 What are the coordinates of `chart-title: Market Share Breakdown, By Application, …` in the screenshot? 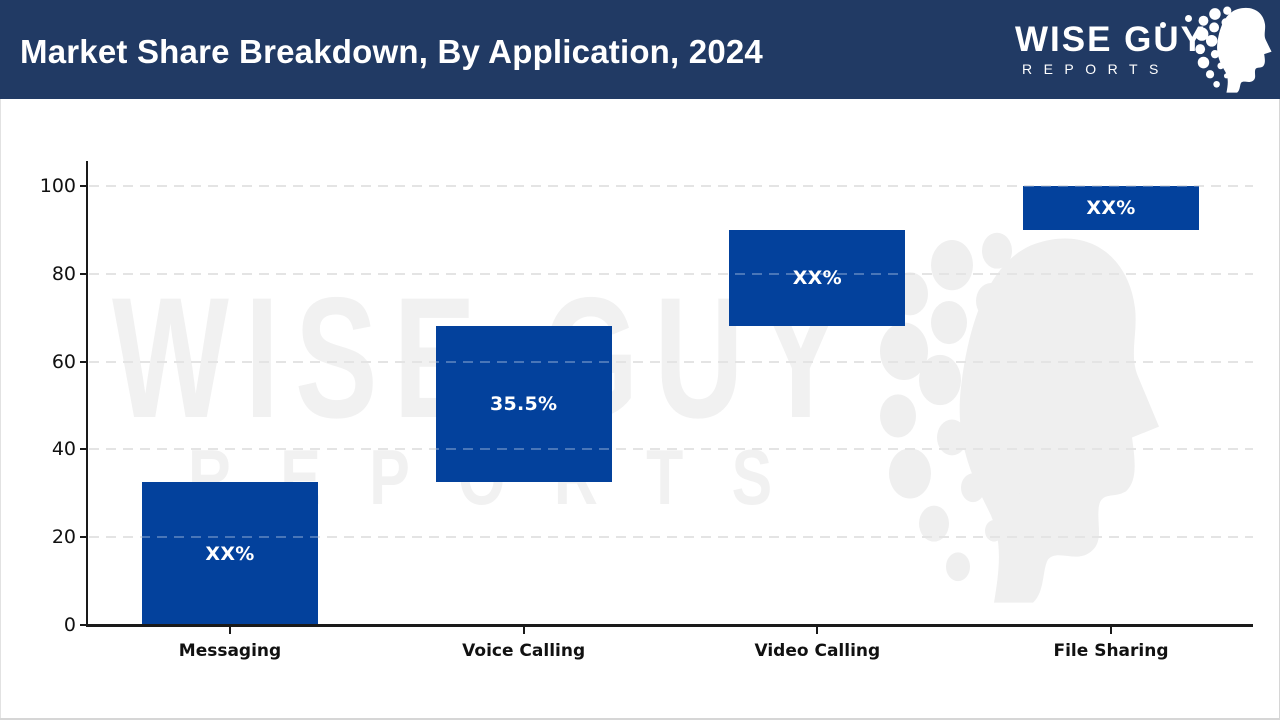 It's located at (391, 51).